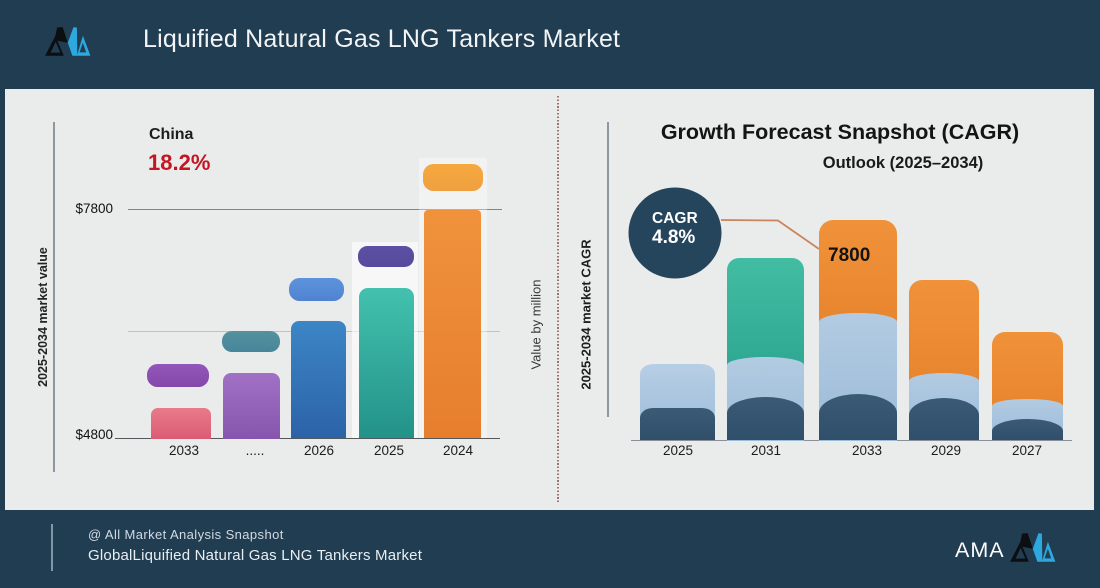 Image resolution: width=1100 pixels, height=588 pixels. What do you see at coordinates (673, 237) in the screenshot?
I see `svg-text: 4.8%` at bounding box center [673, 237].